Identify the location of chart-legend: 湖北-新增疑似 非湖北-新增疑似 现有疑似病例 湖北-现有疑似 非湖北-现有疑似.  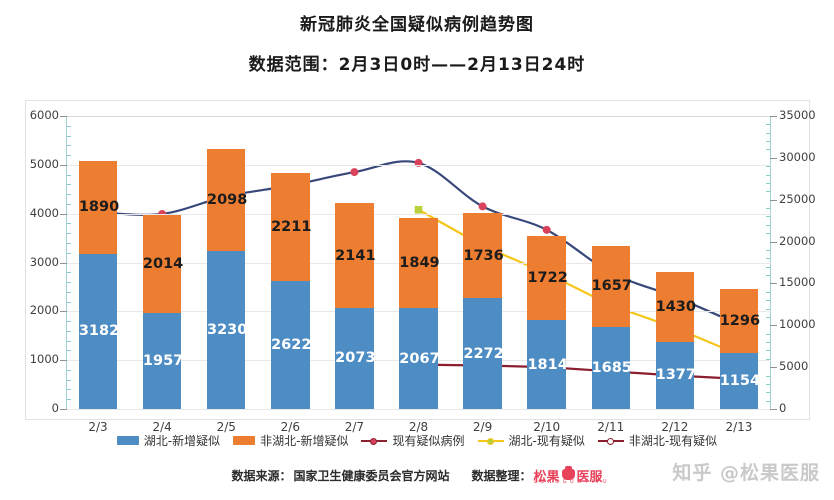
(417, 440).